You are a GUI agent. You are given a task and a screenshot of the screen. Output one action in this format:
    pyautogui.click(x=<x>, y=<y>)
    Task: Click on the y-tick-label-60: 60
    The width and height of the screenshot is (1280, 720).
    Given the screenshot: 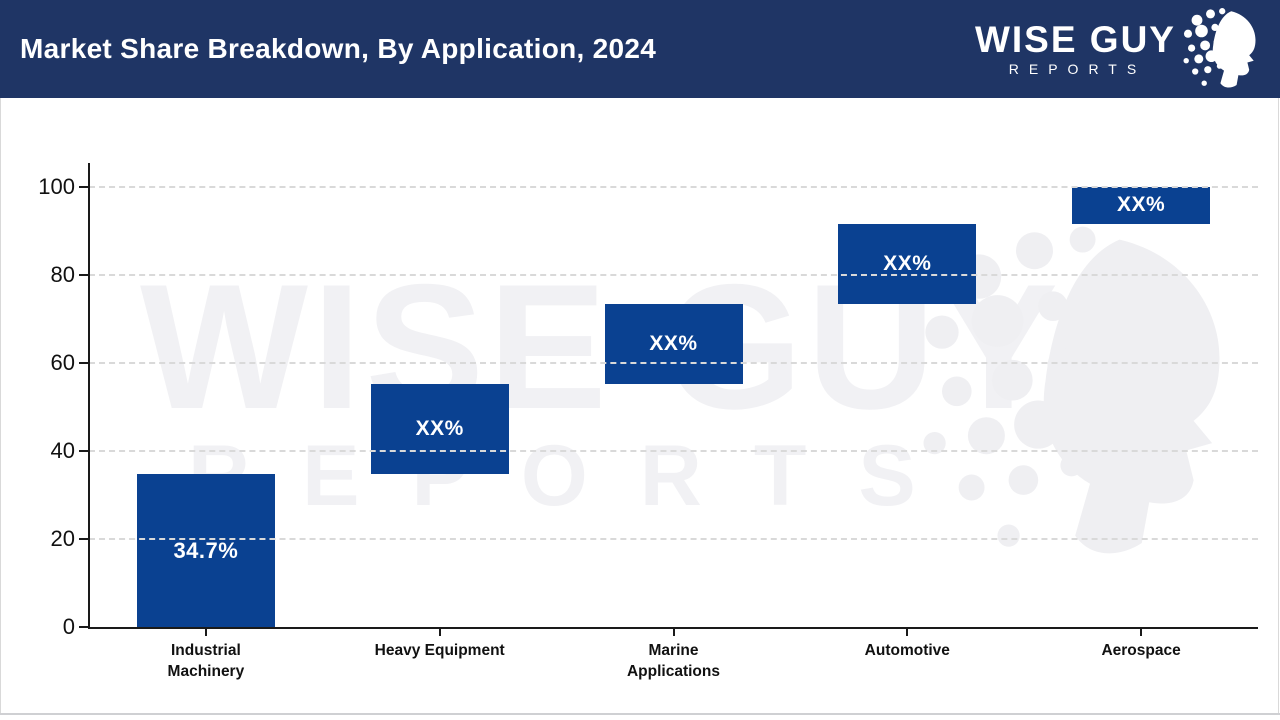 What is the action you would take?
    pyautogui.click(x=62, y=362)
    